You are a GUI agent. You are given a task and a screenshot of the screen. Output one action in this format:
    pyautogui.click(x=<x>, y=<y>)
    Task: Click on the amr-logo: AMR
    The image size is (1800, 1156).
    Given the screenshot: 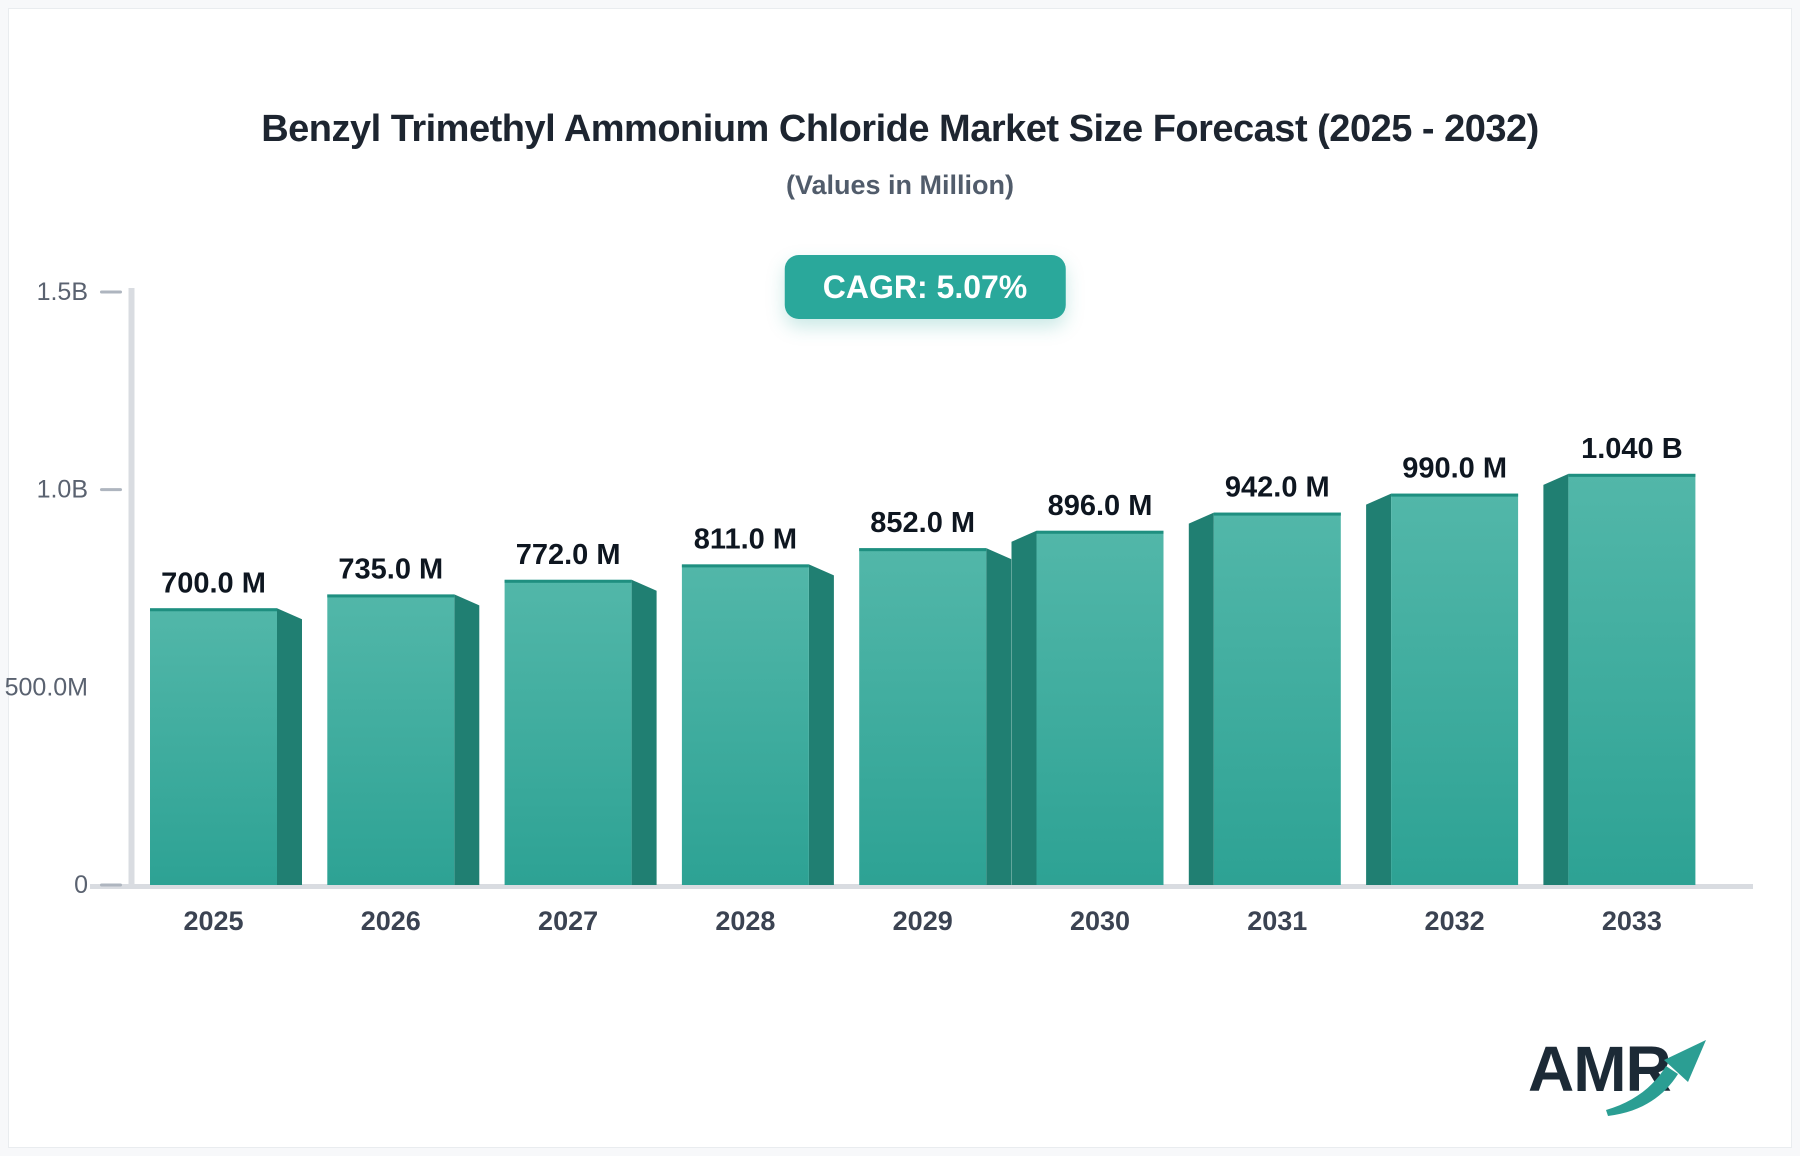 What is the action you would take?
    pyautogui.click(x=1623, y=1077)
    